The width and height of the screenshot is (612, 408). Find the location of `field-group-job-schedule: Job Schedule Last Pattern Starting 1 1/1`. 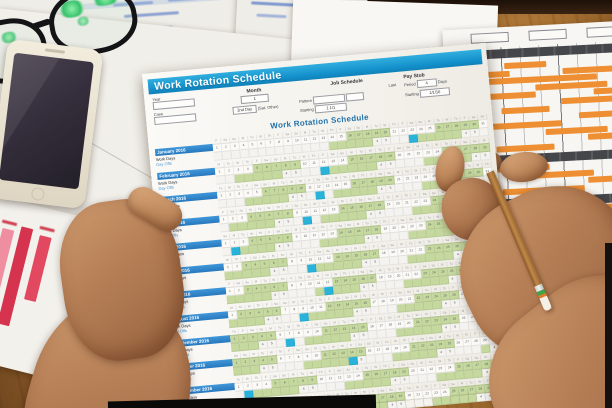

field-group-job-schedule: Job Schedule Last Pattern Starting 1 1/1 is located at coordinates (348, 95).